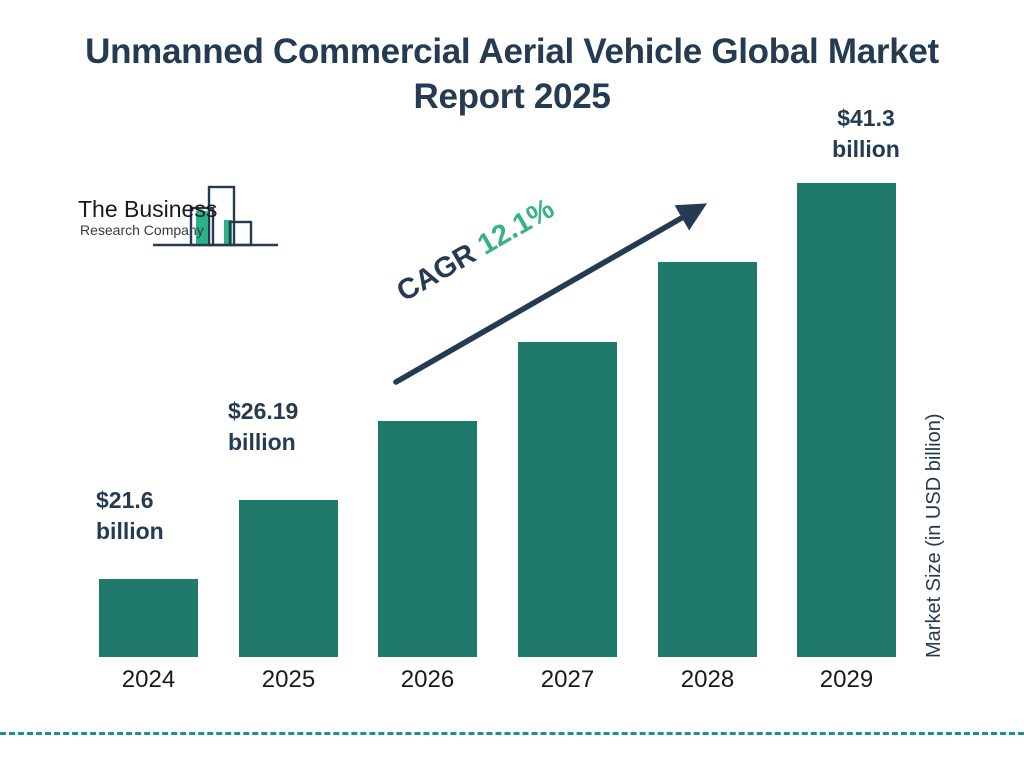 The width and height of the screenshot is (1024, 768). What do you see at coordinates (130, 515) in the screenshot?
I see `value-label-2024: $21.6 billion` at bounding box center [130, 515].